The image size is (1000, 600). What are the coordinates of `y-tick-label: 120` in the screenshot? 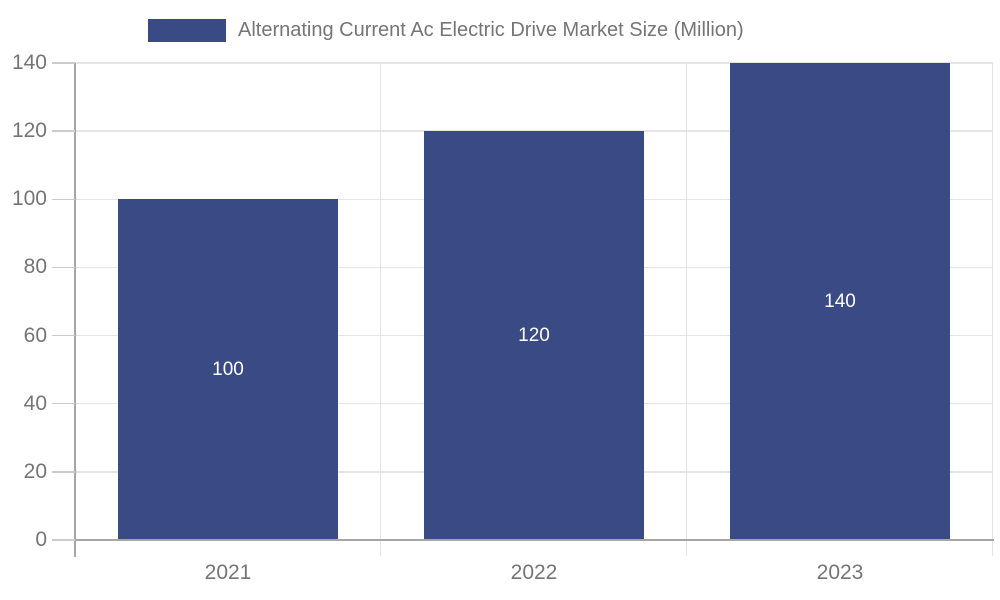 It's located at (29, 131).